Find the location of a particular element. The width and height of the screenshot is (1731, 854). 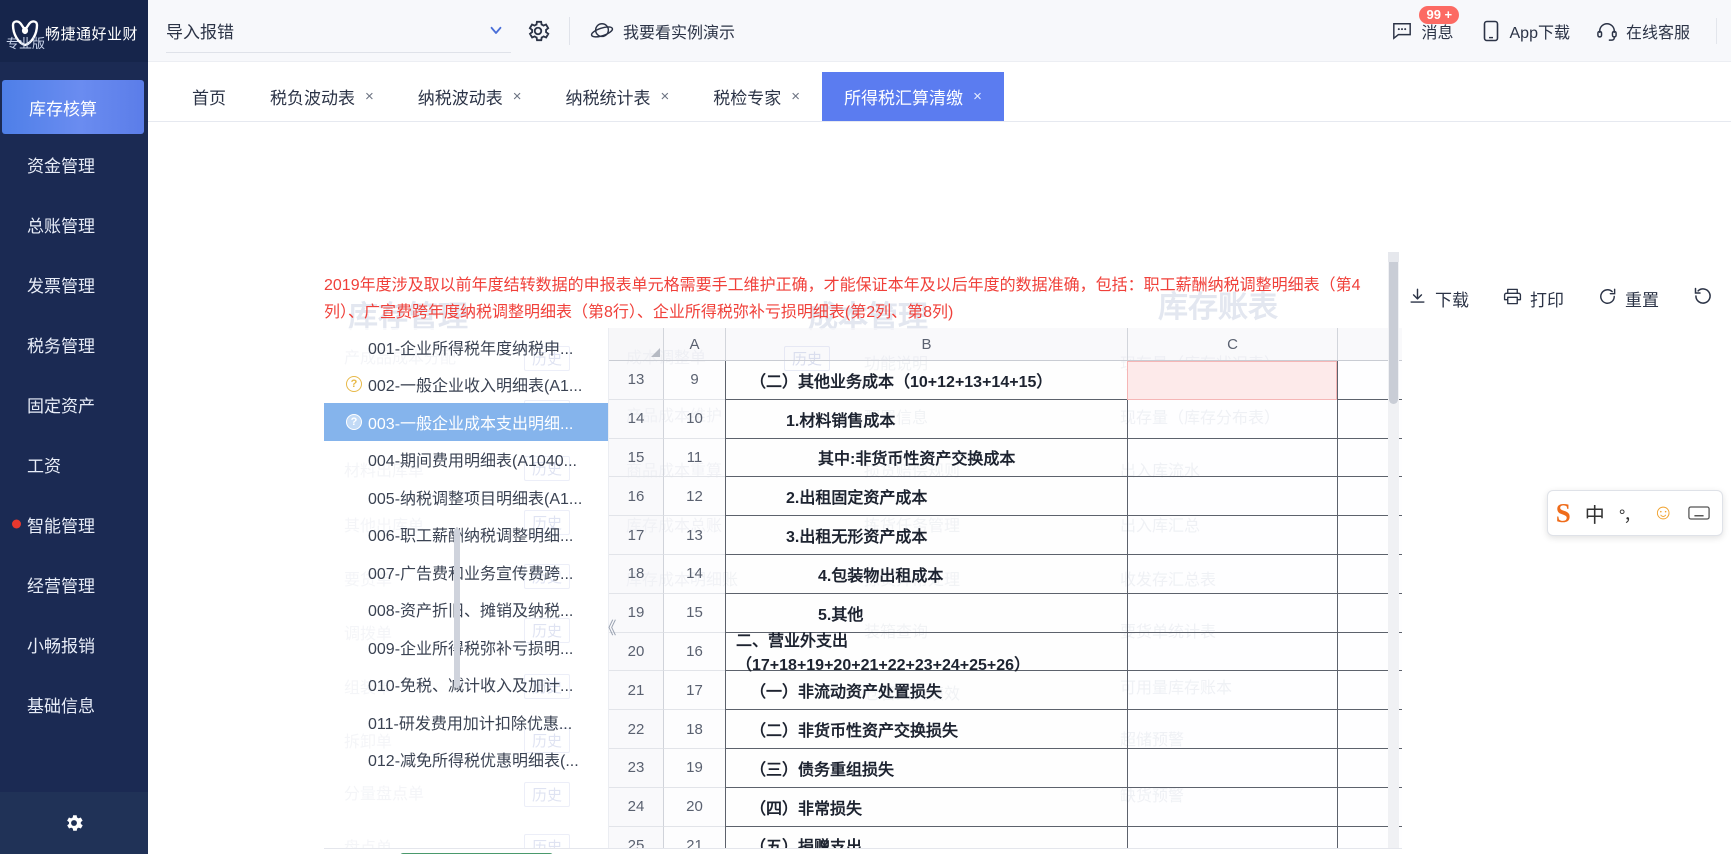

sidebar-item-smart-management: 智能管理 is located at coordinates (74, 524).